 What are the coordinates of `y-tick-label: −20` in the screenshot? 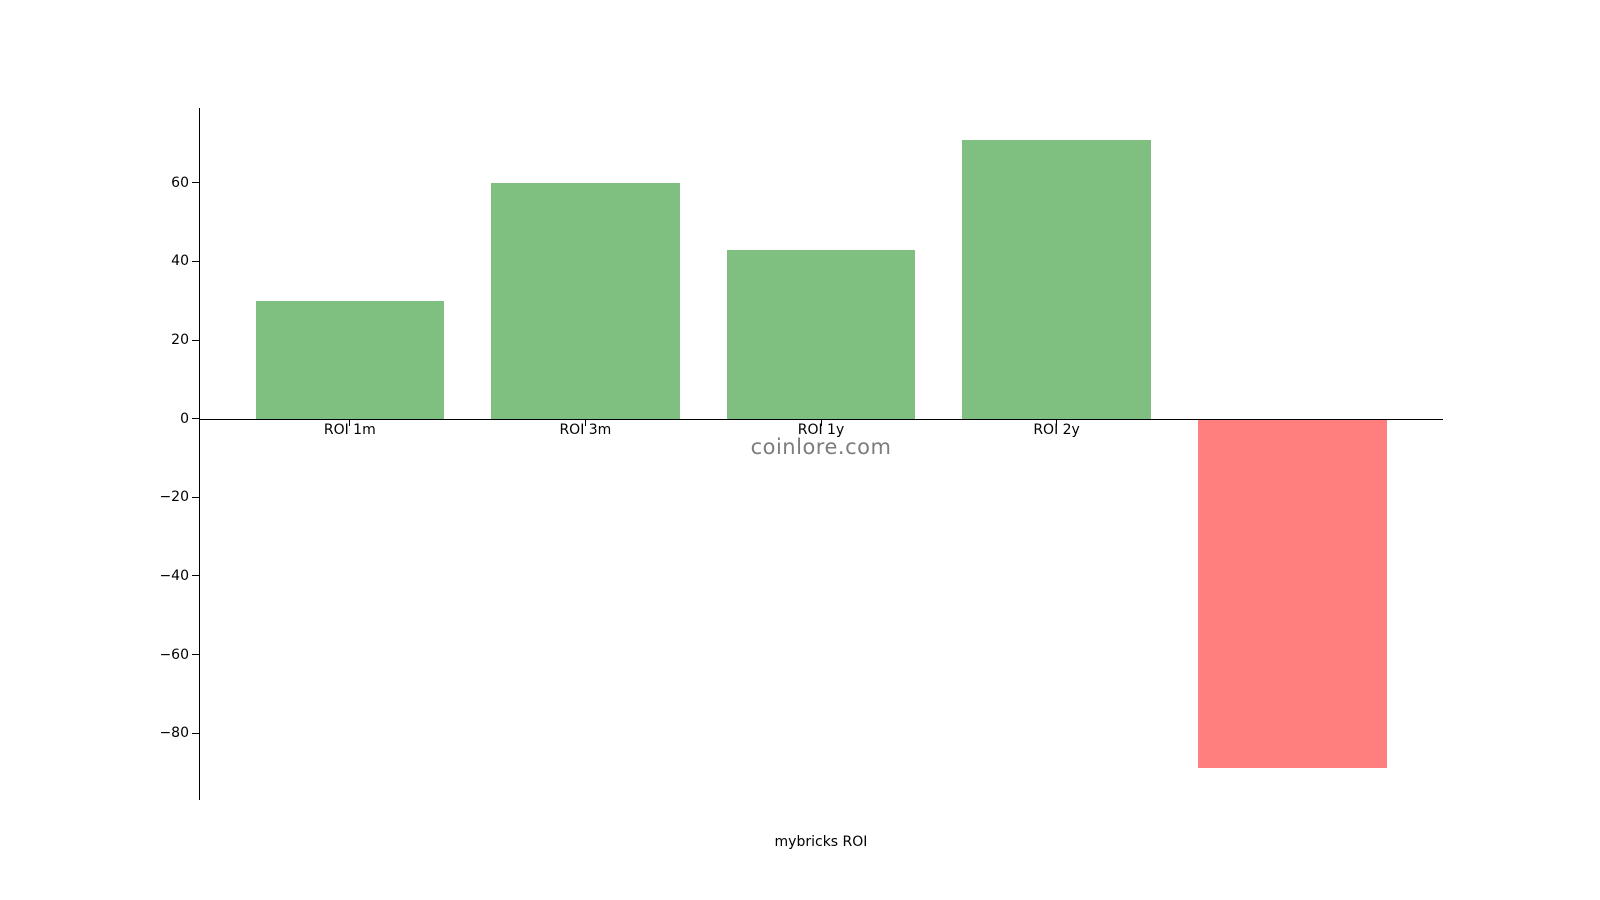 It's located at (174, 497).